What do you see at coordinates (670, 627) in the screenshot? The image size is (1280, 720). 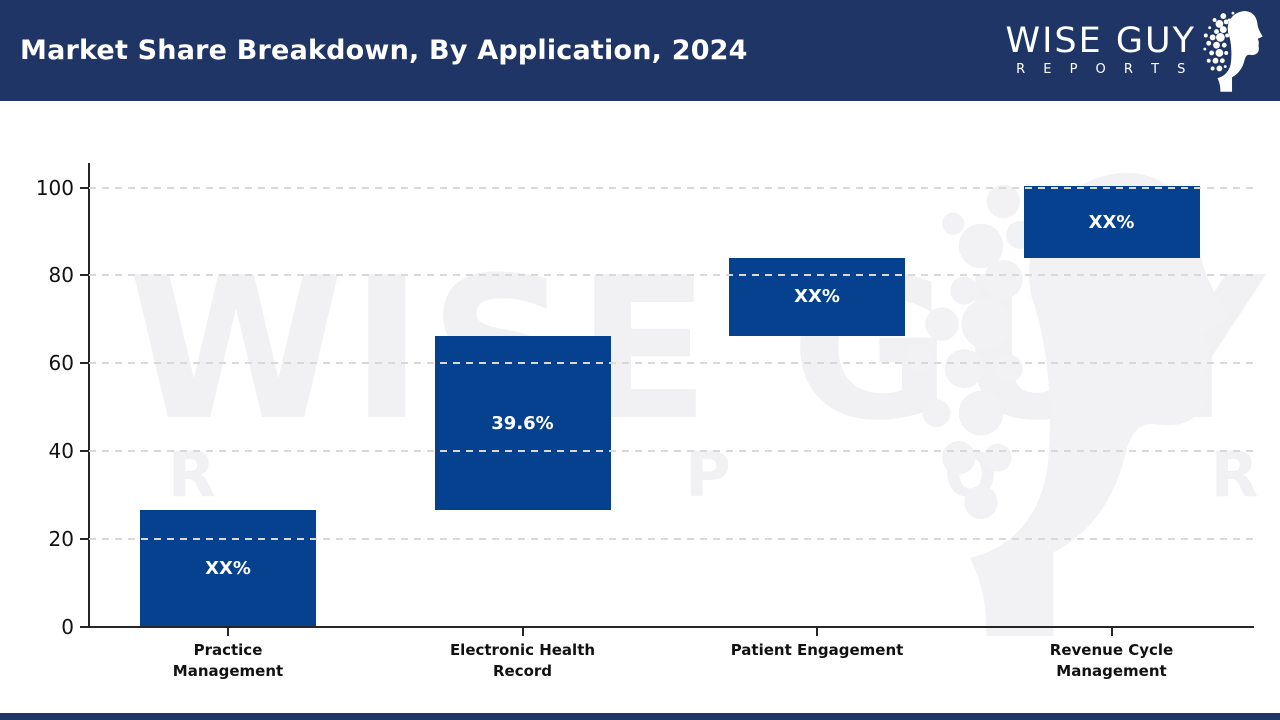 I see `x-axis-line` at bounding box center [670, 627].